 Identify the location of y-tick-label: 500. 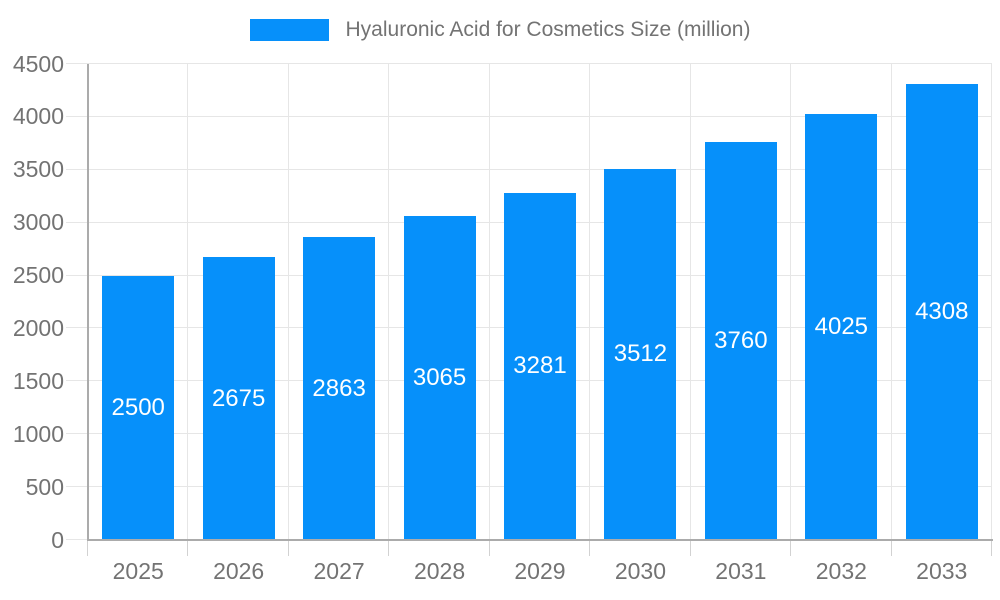
(44, 486).